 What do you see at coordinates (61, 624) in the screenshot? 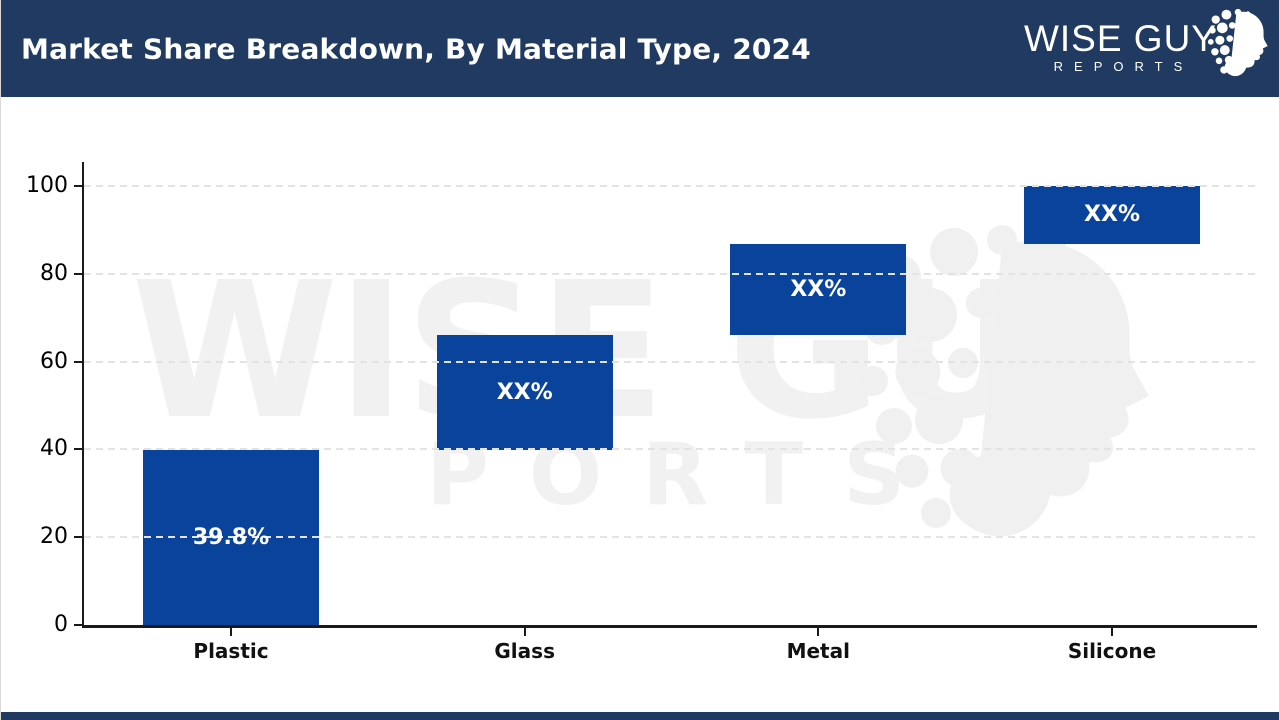
I see `y-tick-label-0: 0` at bounding box center [61, 624].